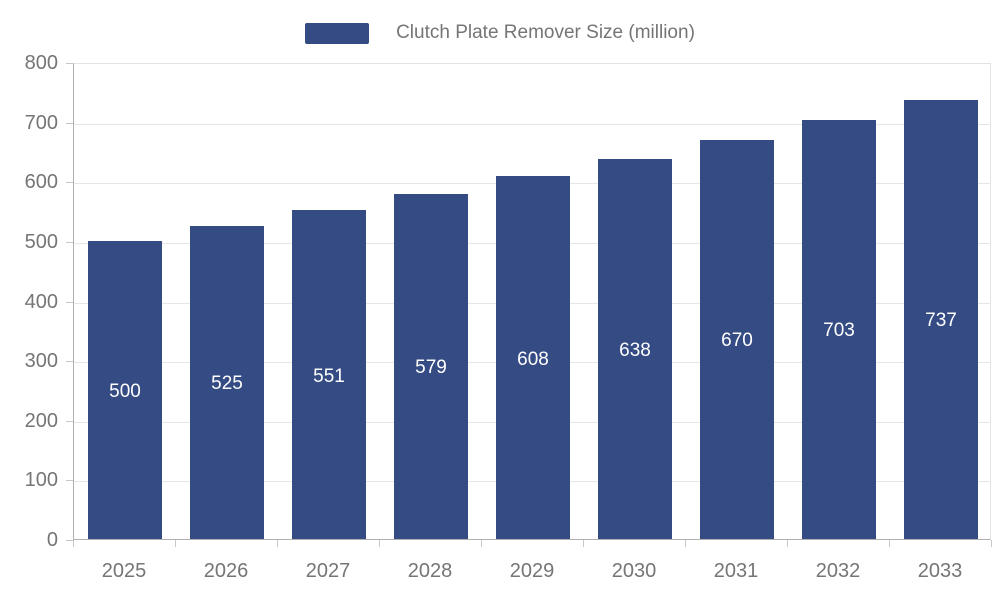  I want to click on chart-legend: Clutch Plate Remover Size (million), so click(500, 33).